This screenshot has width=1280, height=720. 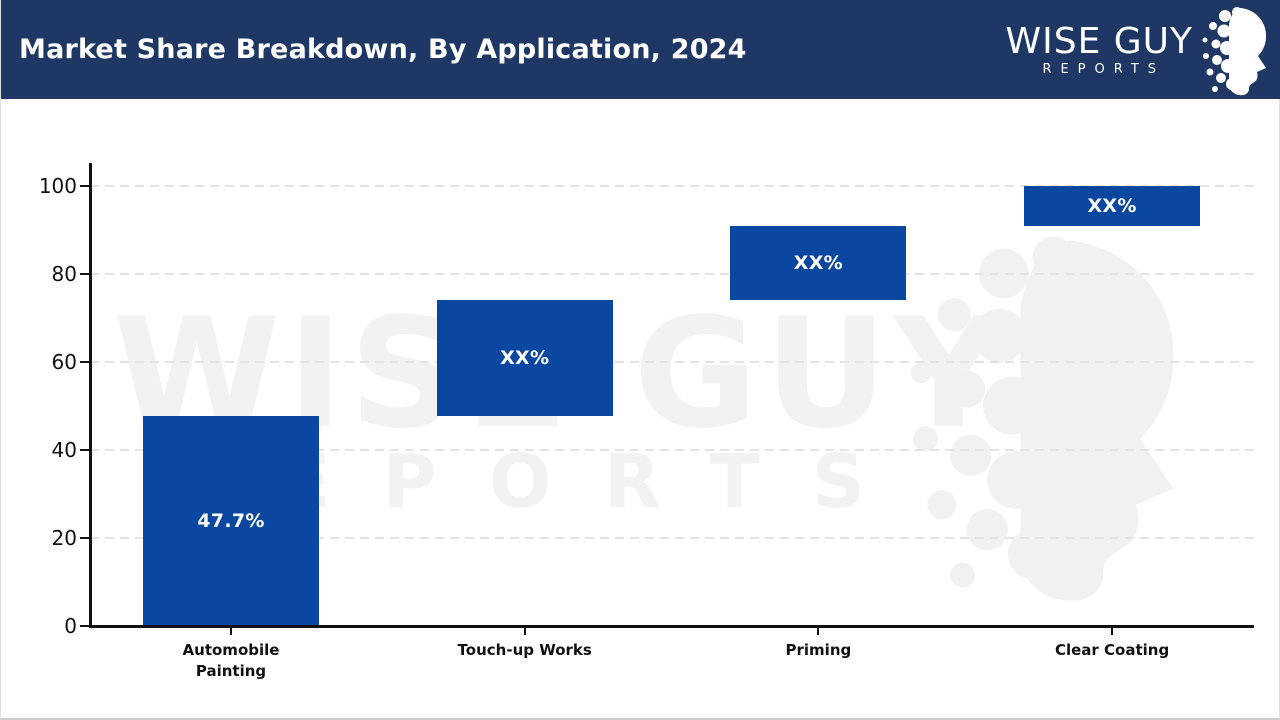 I want to click on logo-wordmark: WISE GUY, so click(x=1099, y=41).